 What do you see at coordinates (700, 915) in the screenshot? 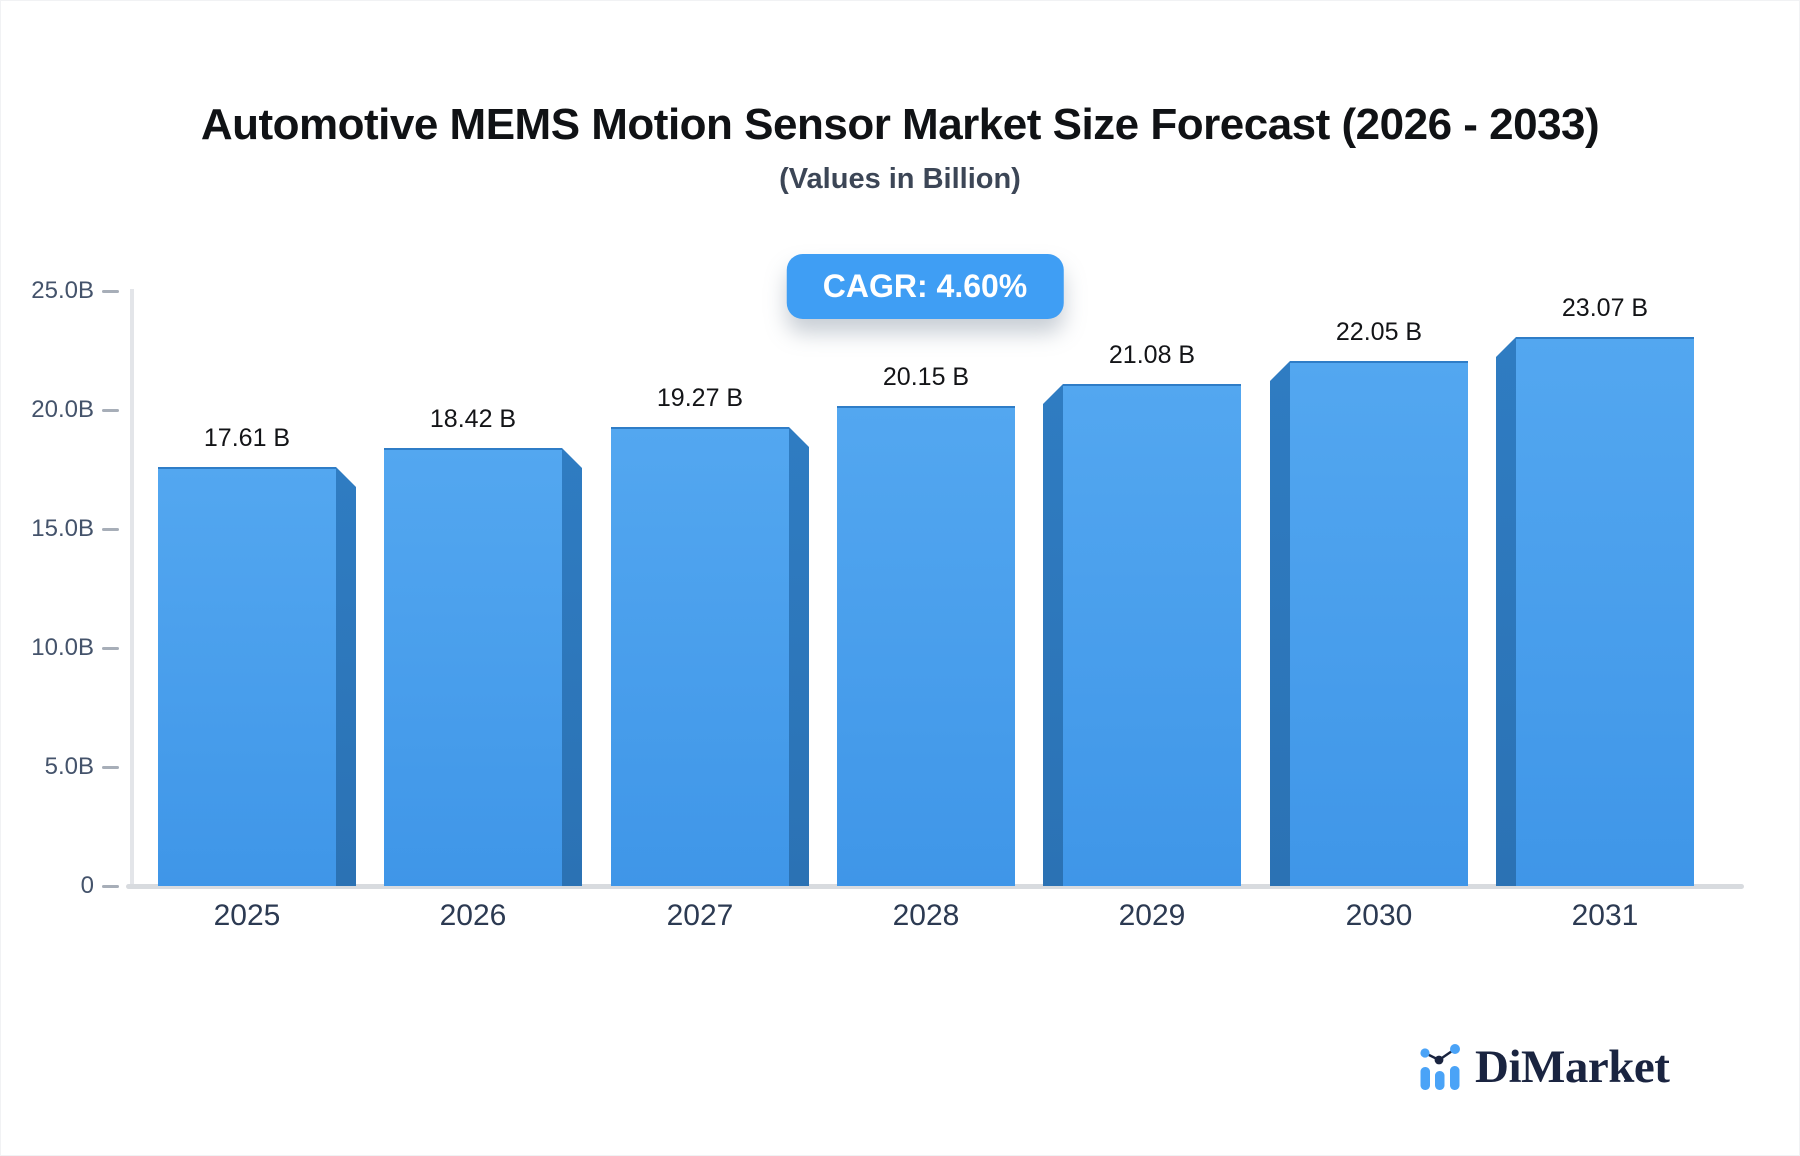
I see `x-axis-label: 2027` at bounding box center [700, 915].